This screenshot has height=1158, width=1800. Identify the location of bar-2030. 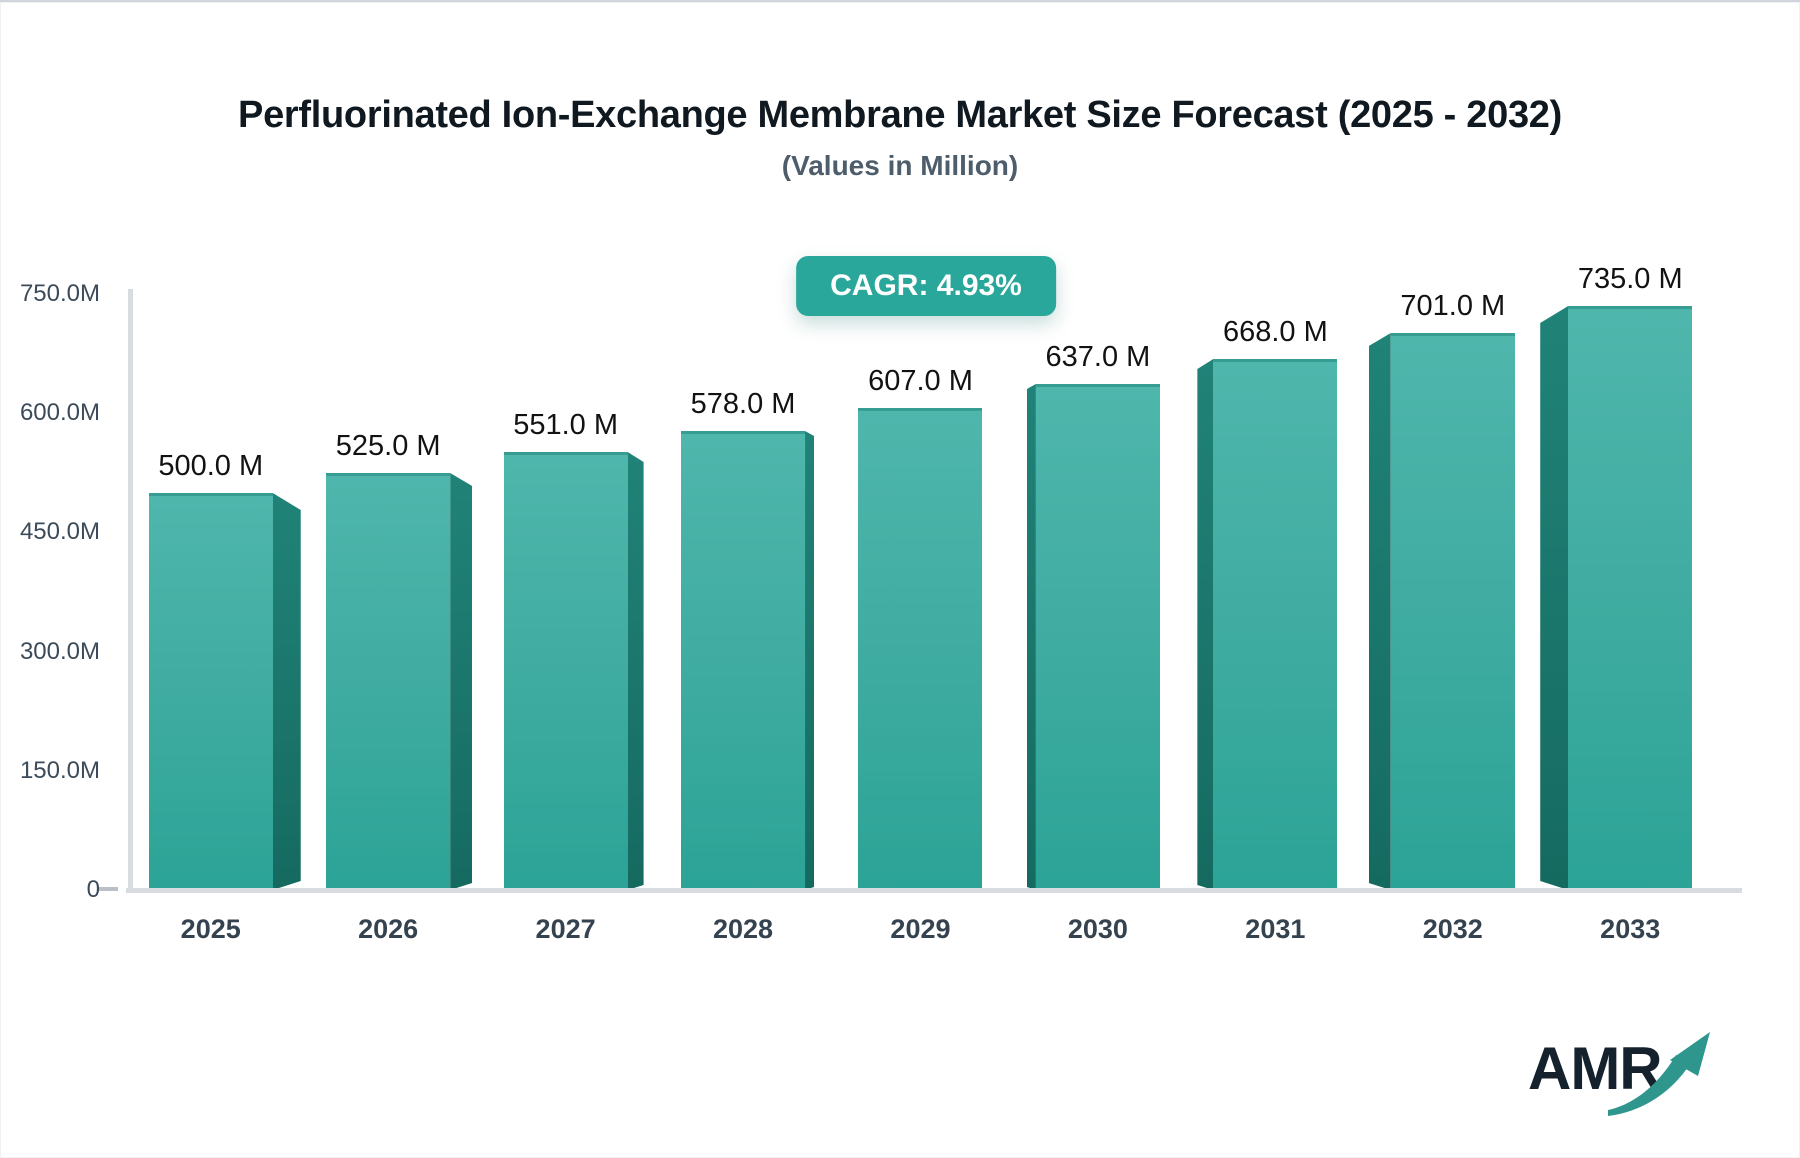
(1097, 637).